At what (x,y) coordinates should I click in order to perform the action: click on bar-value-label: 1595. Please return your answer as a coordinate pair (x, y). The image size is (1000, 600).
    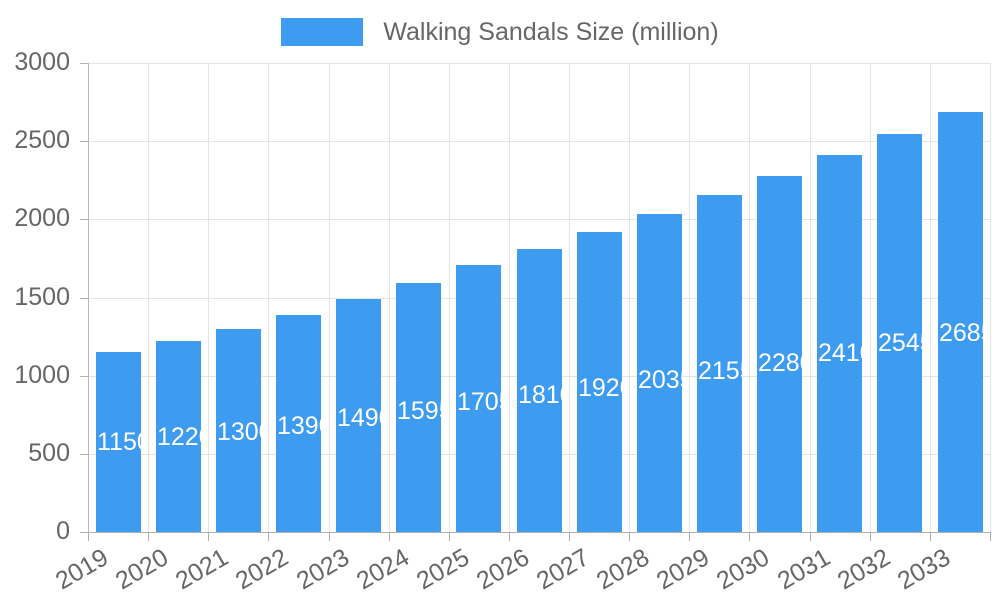
    Looking at the image, I should click on (419, 411).